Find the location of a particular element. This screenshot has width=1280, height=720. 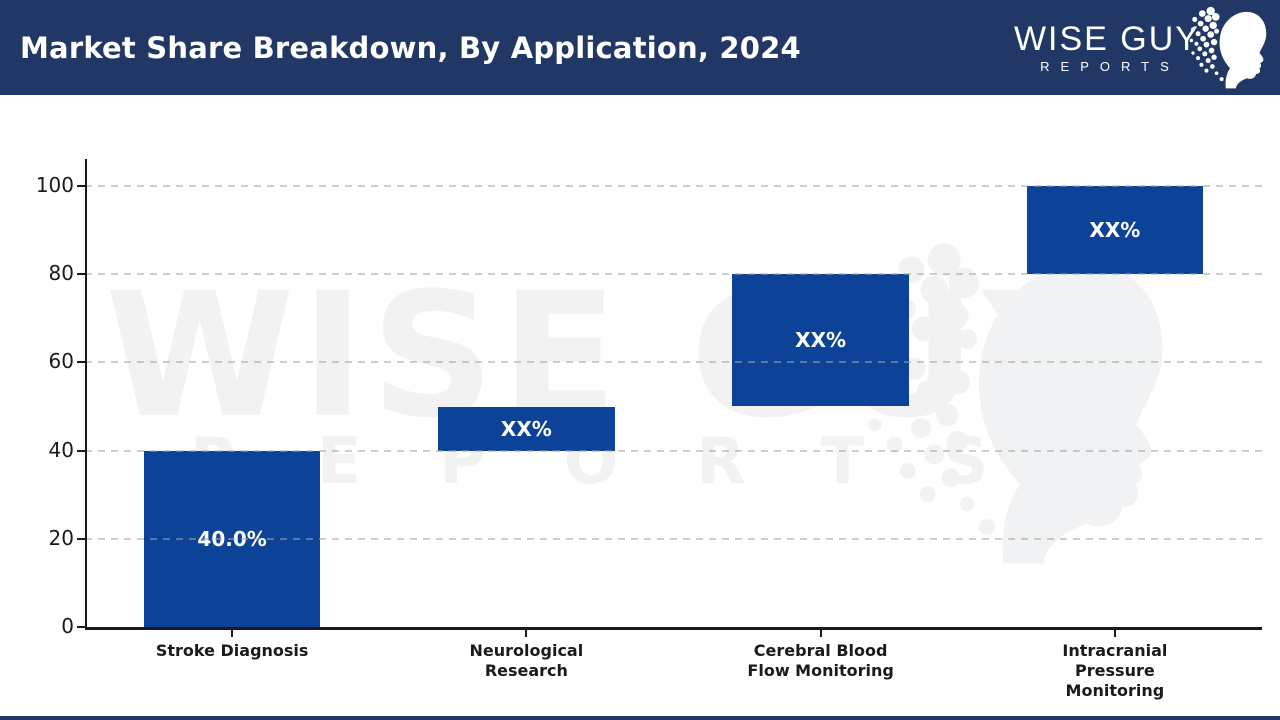

x-category-label: Cerebral Blood Flow Monitoring is located at coordinates (821, 661).